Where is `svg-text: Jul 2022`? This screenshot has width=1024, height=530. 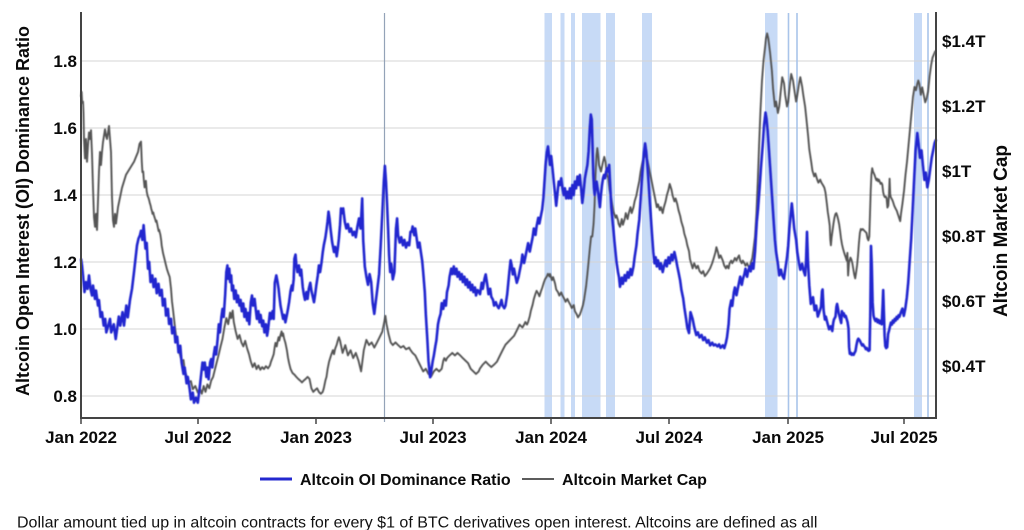
svg-text: Jul 2022 is located at coordinates (197, 437).